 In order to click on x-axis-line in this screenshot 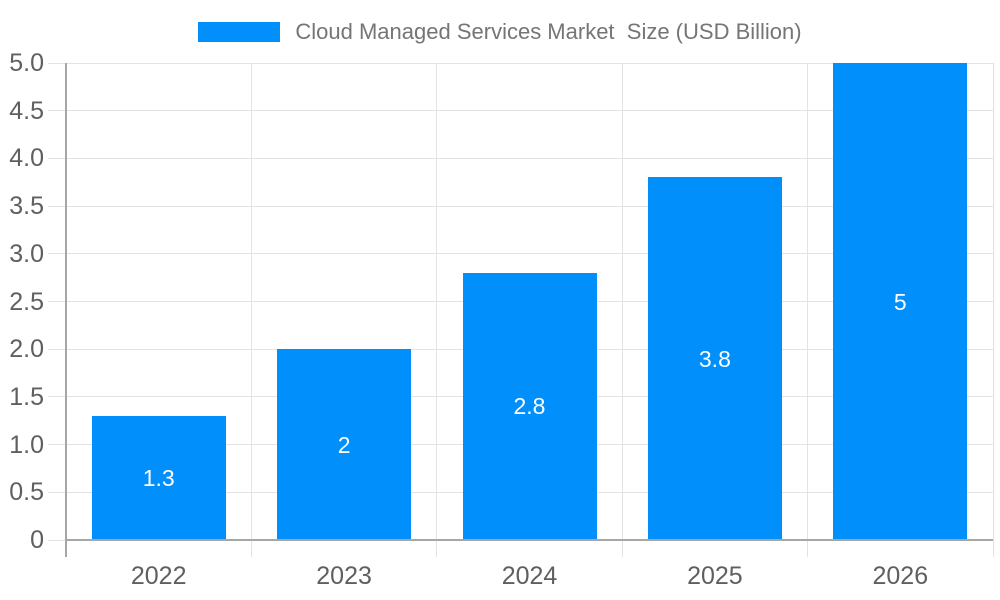, I will do `click(529, 540)`.